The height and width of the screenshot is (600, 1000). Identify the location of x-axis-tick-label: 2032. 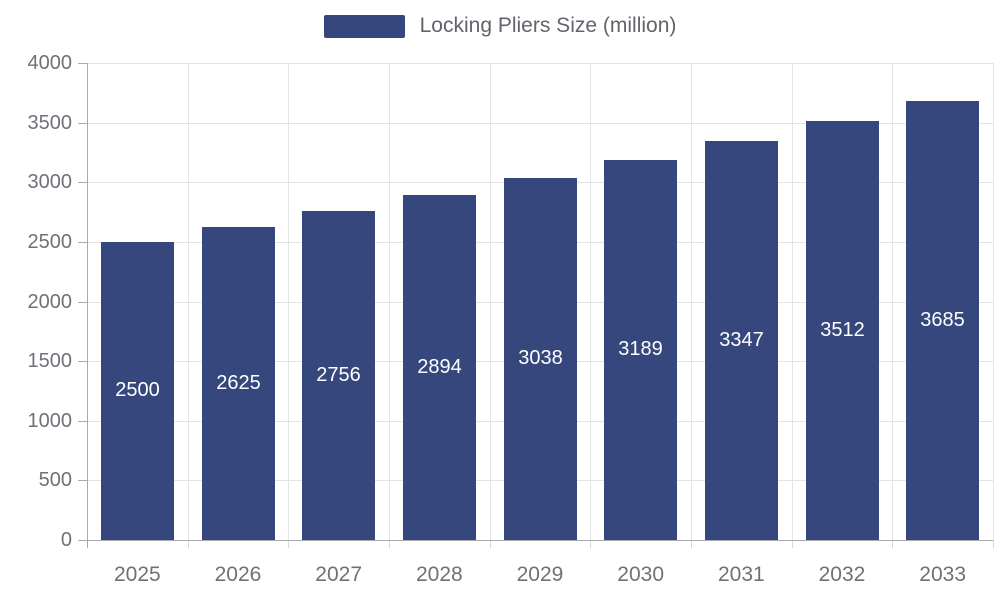
(842, 574).